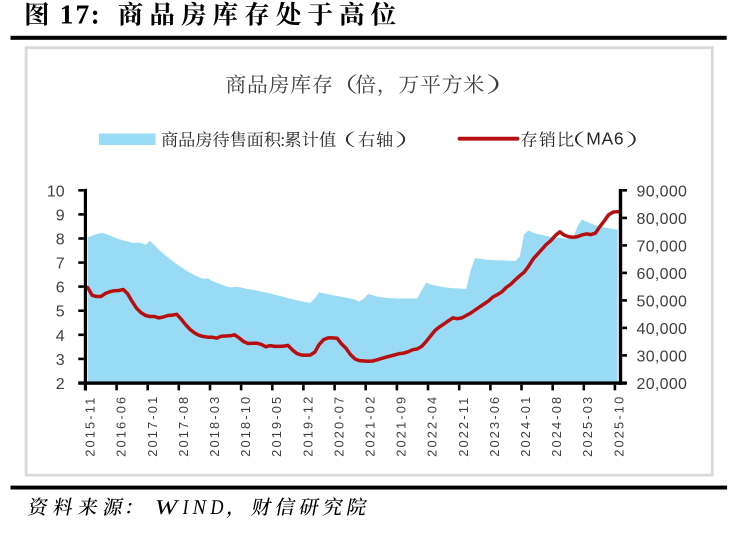 The width and height of the screenshot is (738, 534). What do you see at coordinates (60, 384) in the screenshot?
I see `svg-text: 2` at bounding box center [60, 384].